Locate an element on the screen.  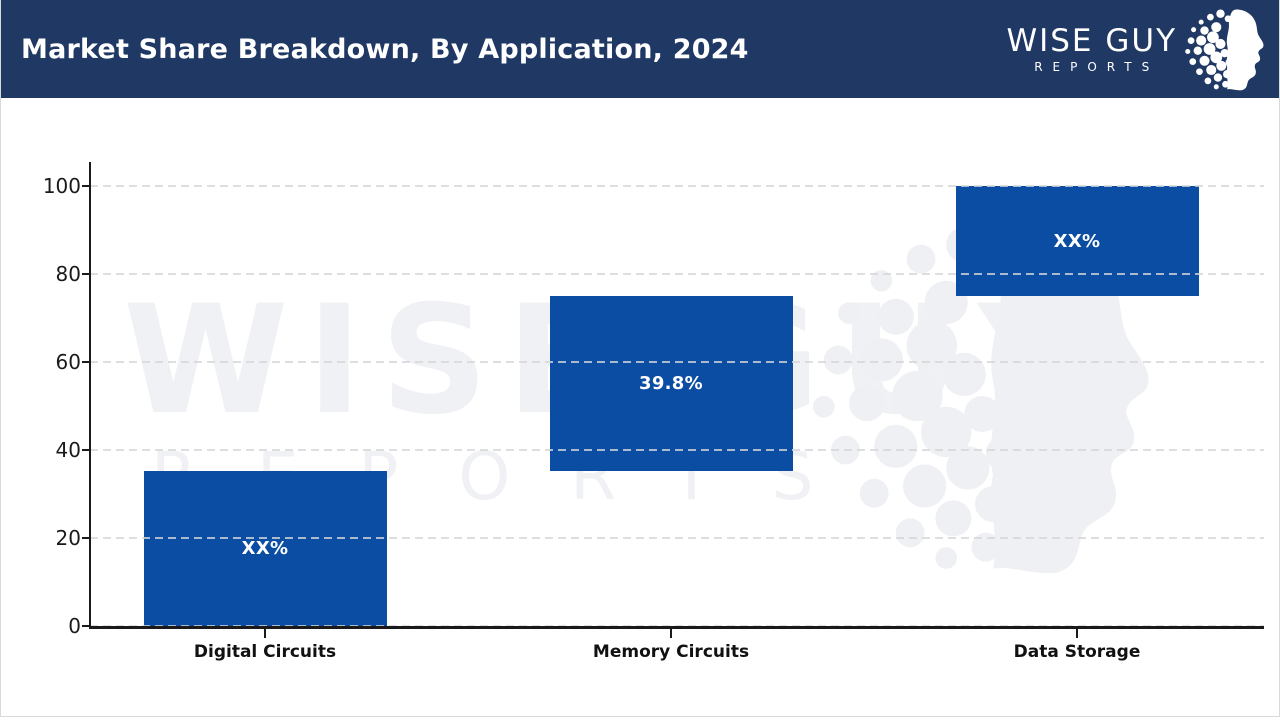
x-label-digital-circuits: Digital Circuits is located at coordinates (265, 652).